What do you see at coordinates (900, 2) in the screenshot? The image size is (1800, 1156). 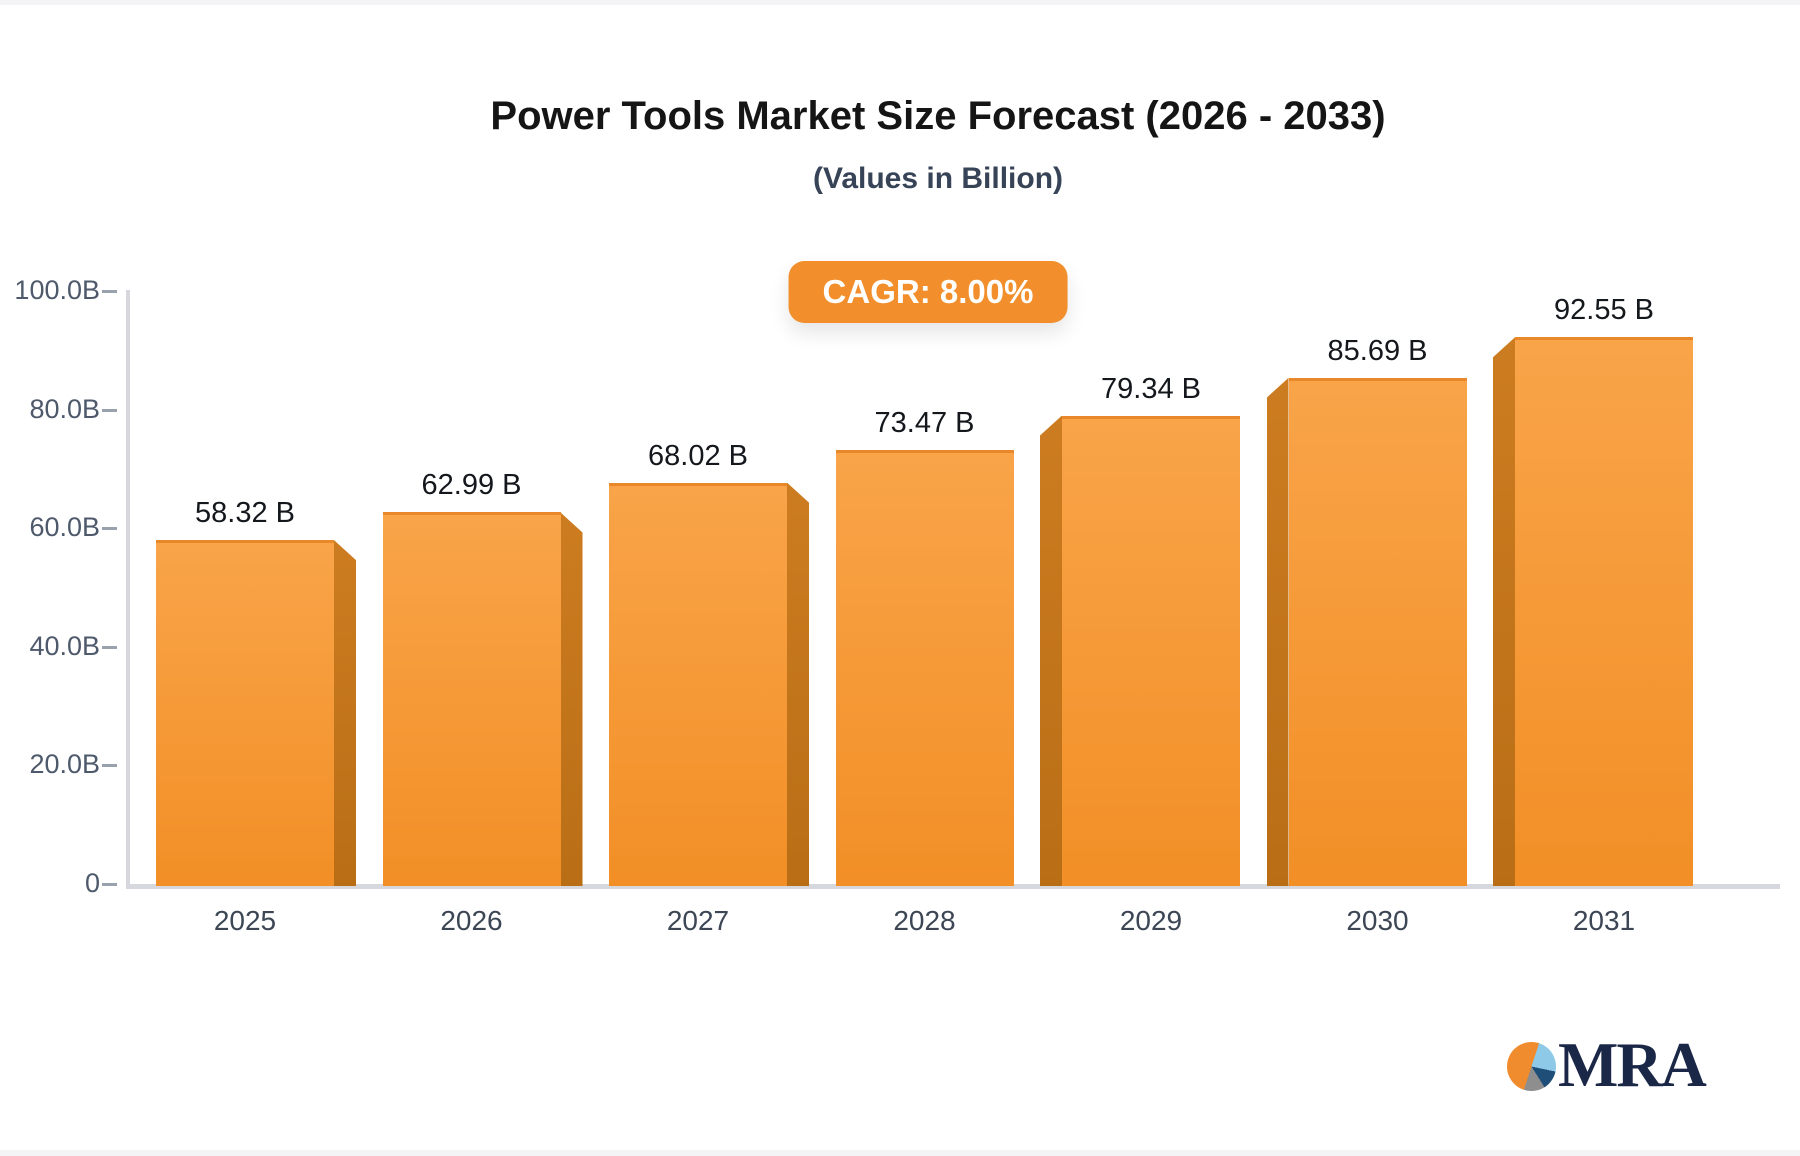 I see `page-background-strip-top` at bounding box center [900, 2].